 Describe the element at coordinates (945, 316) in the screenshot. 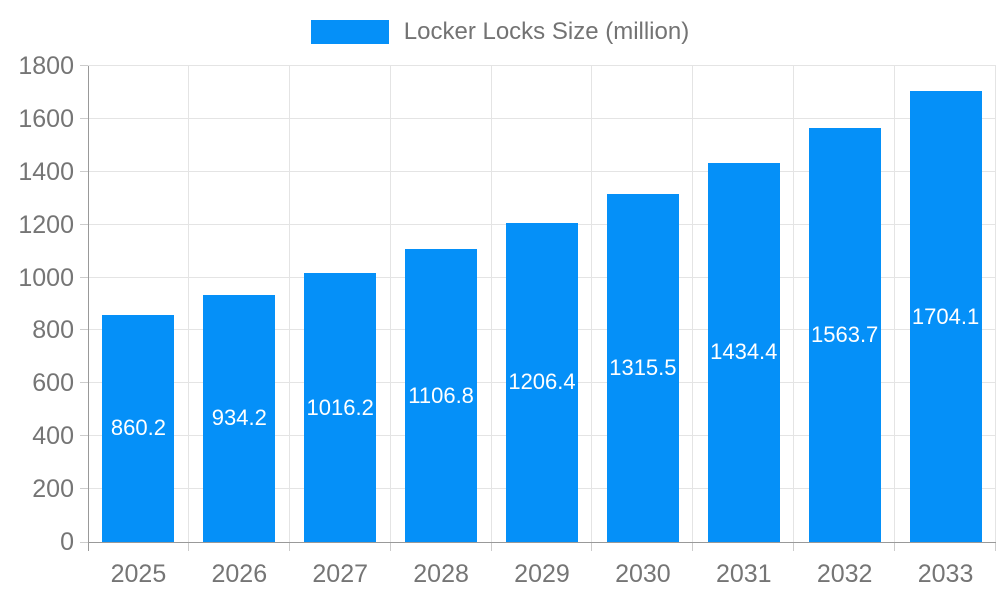

I see `bar-2033` at that location.